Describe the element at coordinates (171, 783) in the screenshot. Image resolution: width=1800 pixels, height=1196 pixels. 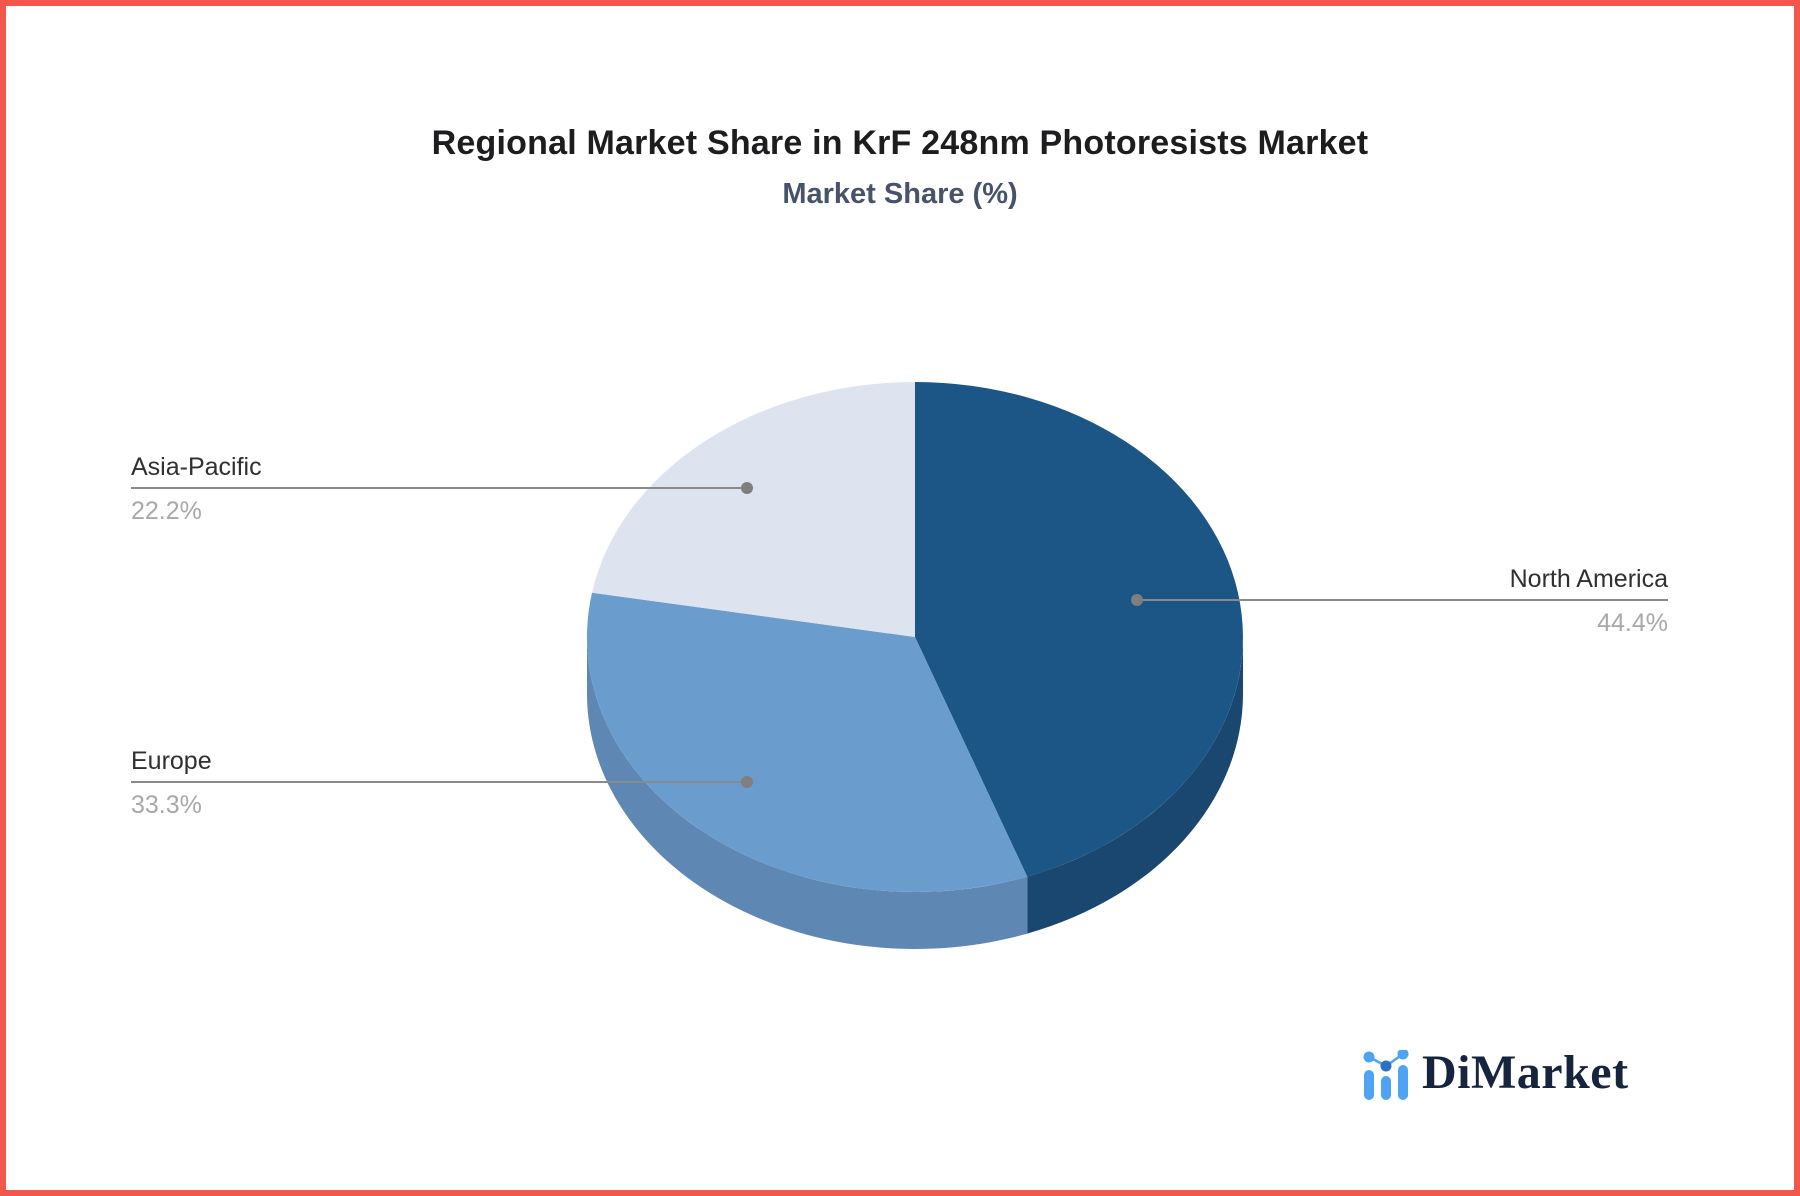
I see `callout-europe: Europe 33.3%` at that location.